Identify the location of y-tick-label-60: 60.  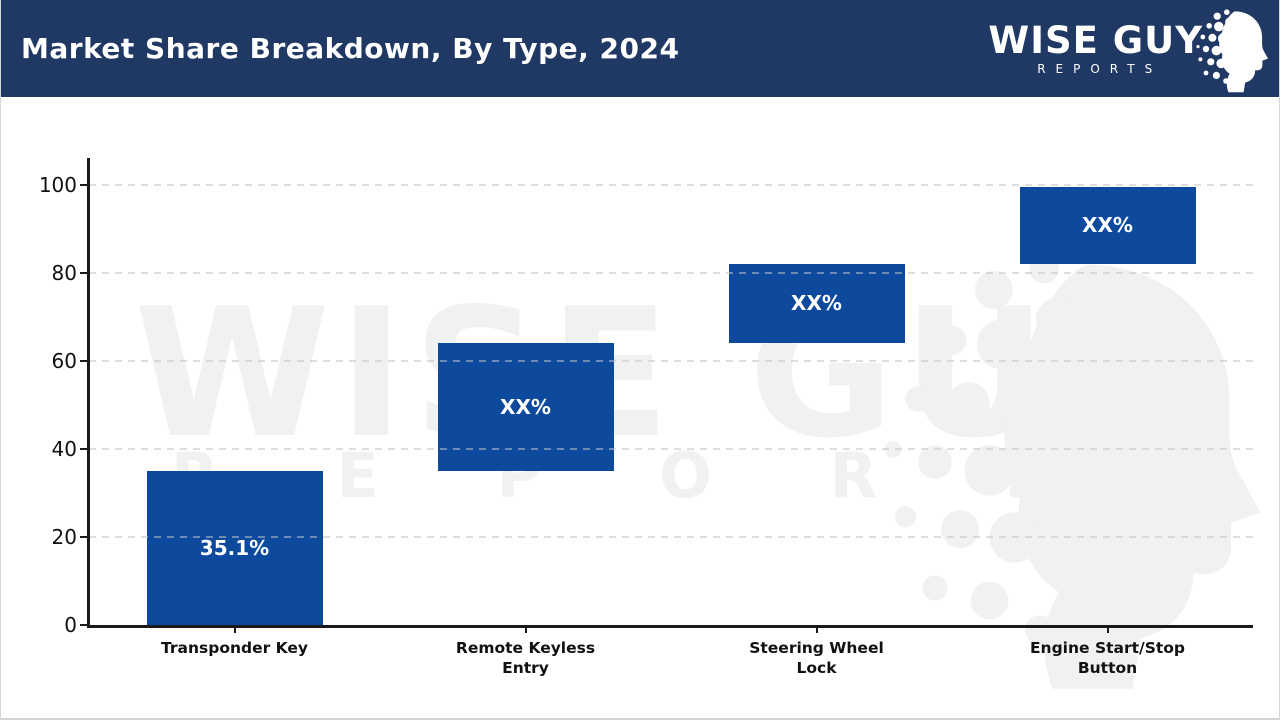
(64, 361).